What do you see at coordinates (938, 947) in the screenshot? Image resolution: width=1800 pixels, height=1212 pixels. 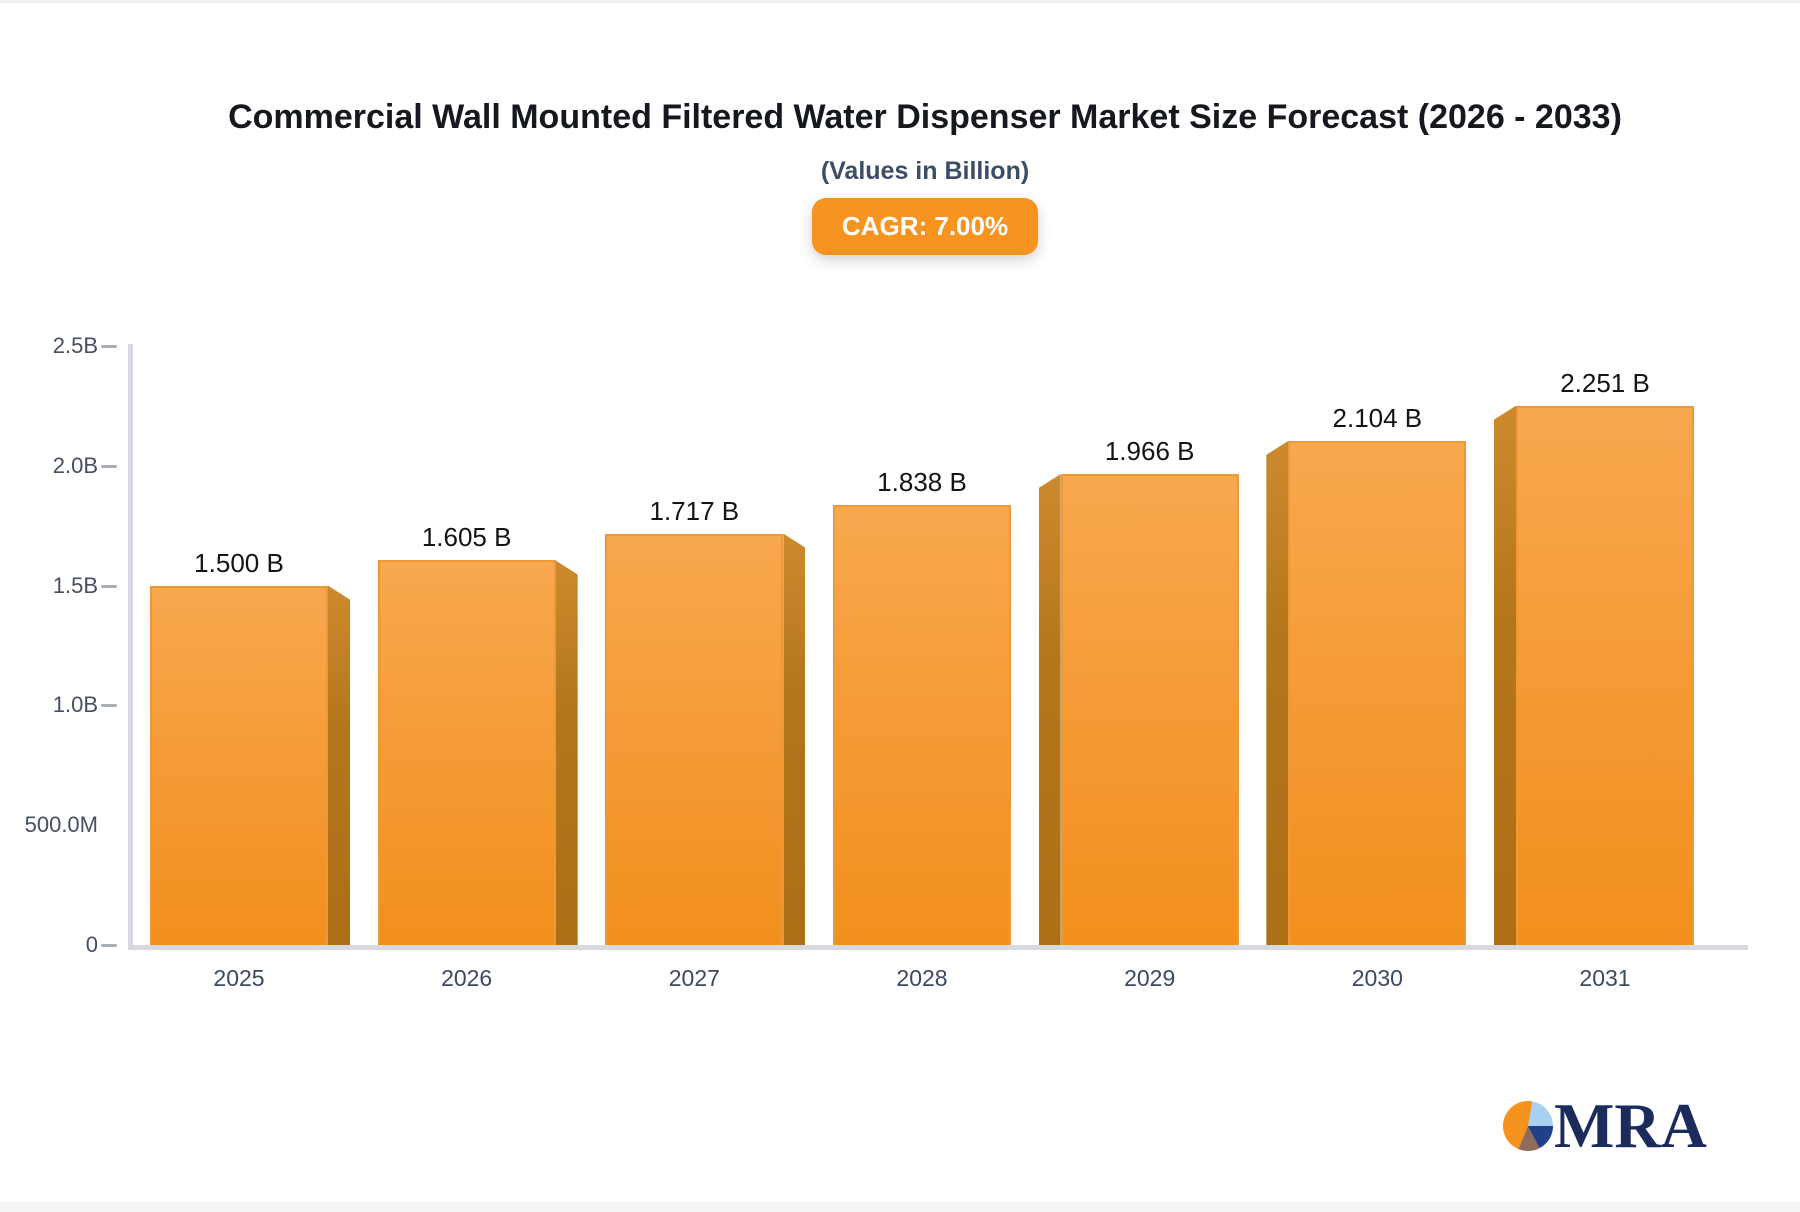 I see `x-axis-line` at bounding box center [938, 947].